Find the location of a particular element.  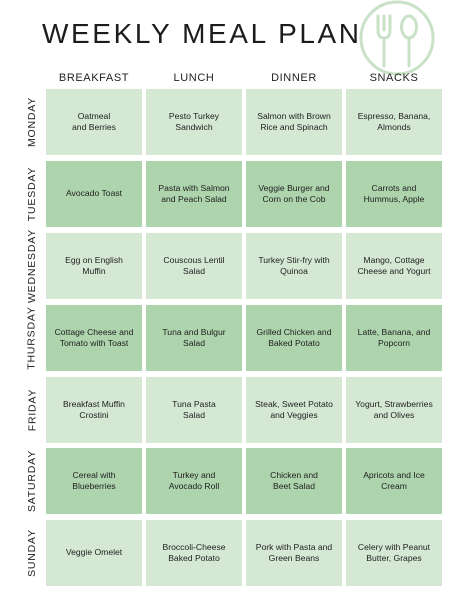

meal-text: Grilled Chicken and Baked Potato is located at coordinates (294, 337).